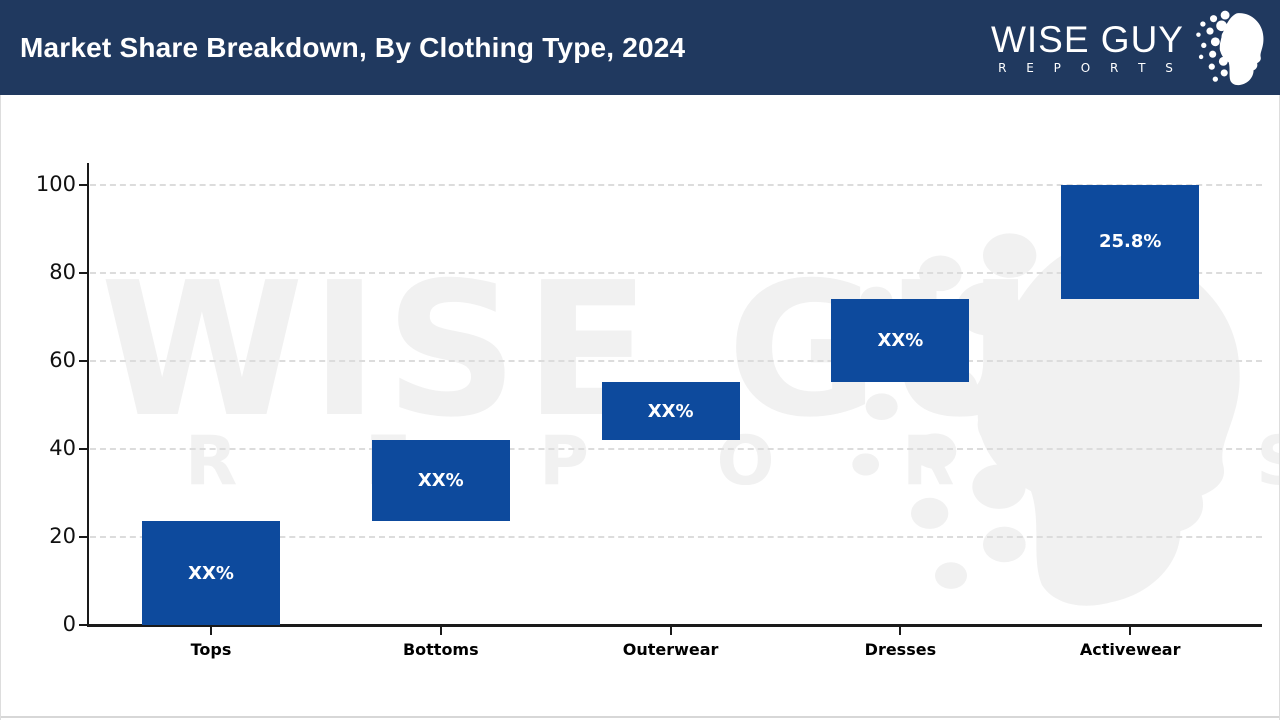  What do you see at coordinates (62, 448) in the screenshot?
I see `y-tick-label-40: 40` at bounding box center [62, 448].